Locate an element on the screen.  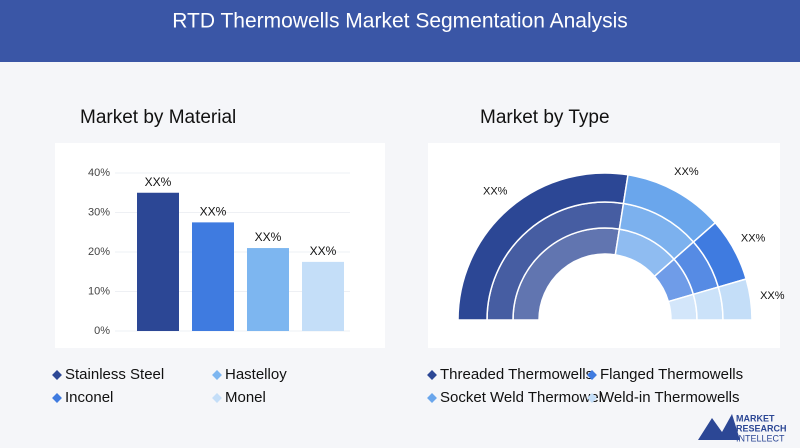
legend-label: Weld-in Thermowells is located at coordinates (670, 397).